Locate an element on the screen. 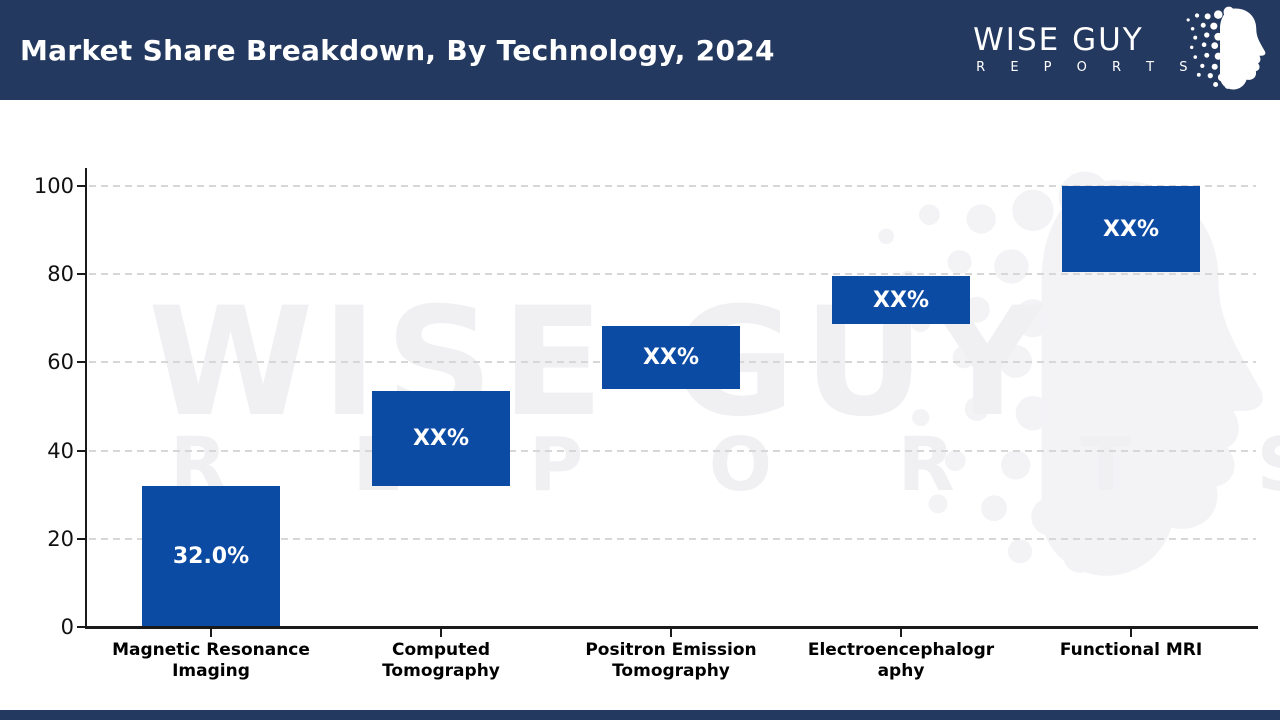 This screenshot has width=1280, height=720. category-label-line: Magnetic Resonance is located at coordinates (211, 650).